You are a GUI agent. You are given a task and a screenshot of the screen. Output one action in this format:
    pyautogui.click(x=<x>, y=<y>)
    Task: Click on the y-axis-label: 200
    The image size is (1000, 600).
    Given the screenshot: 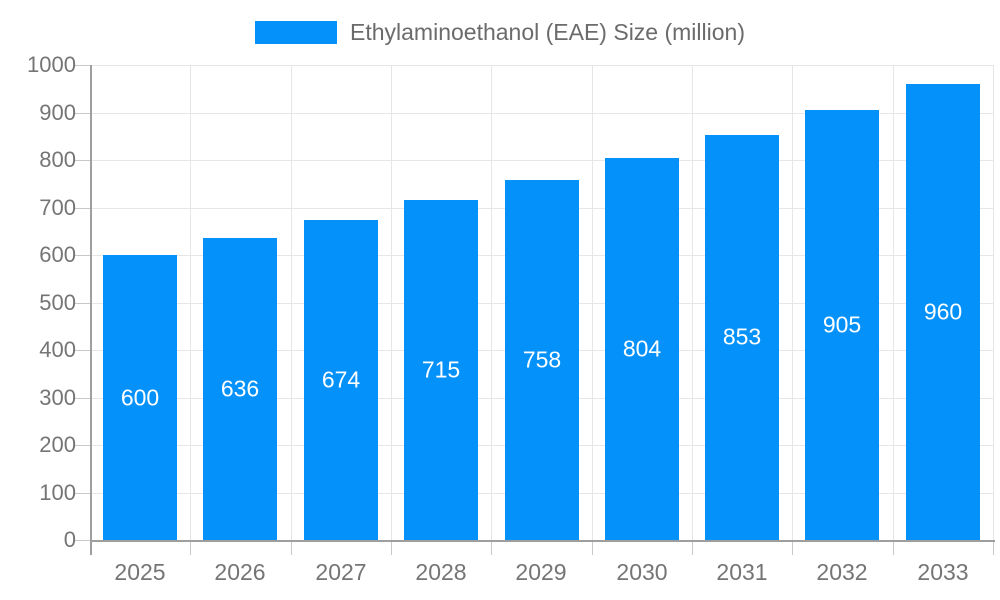 What is the action you would take?
    pyautogui.click(x=57, y=444)
    